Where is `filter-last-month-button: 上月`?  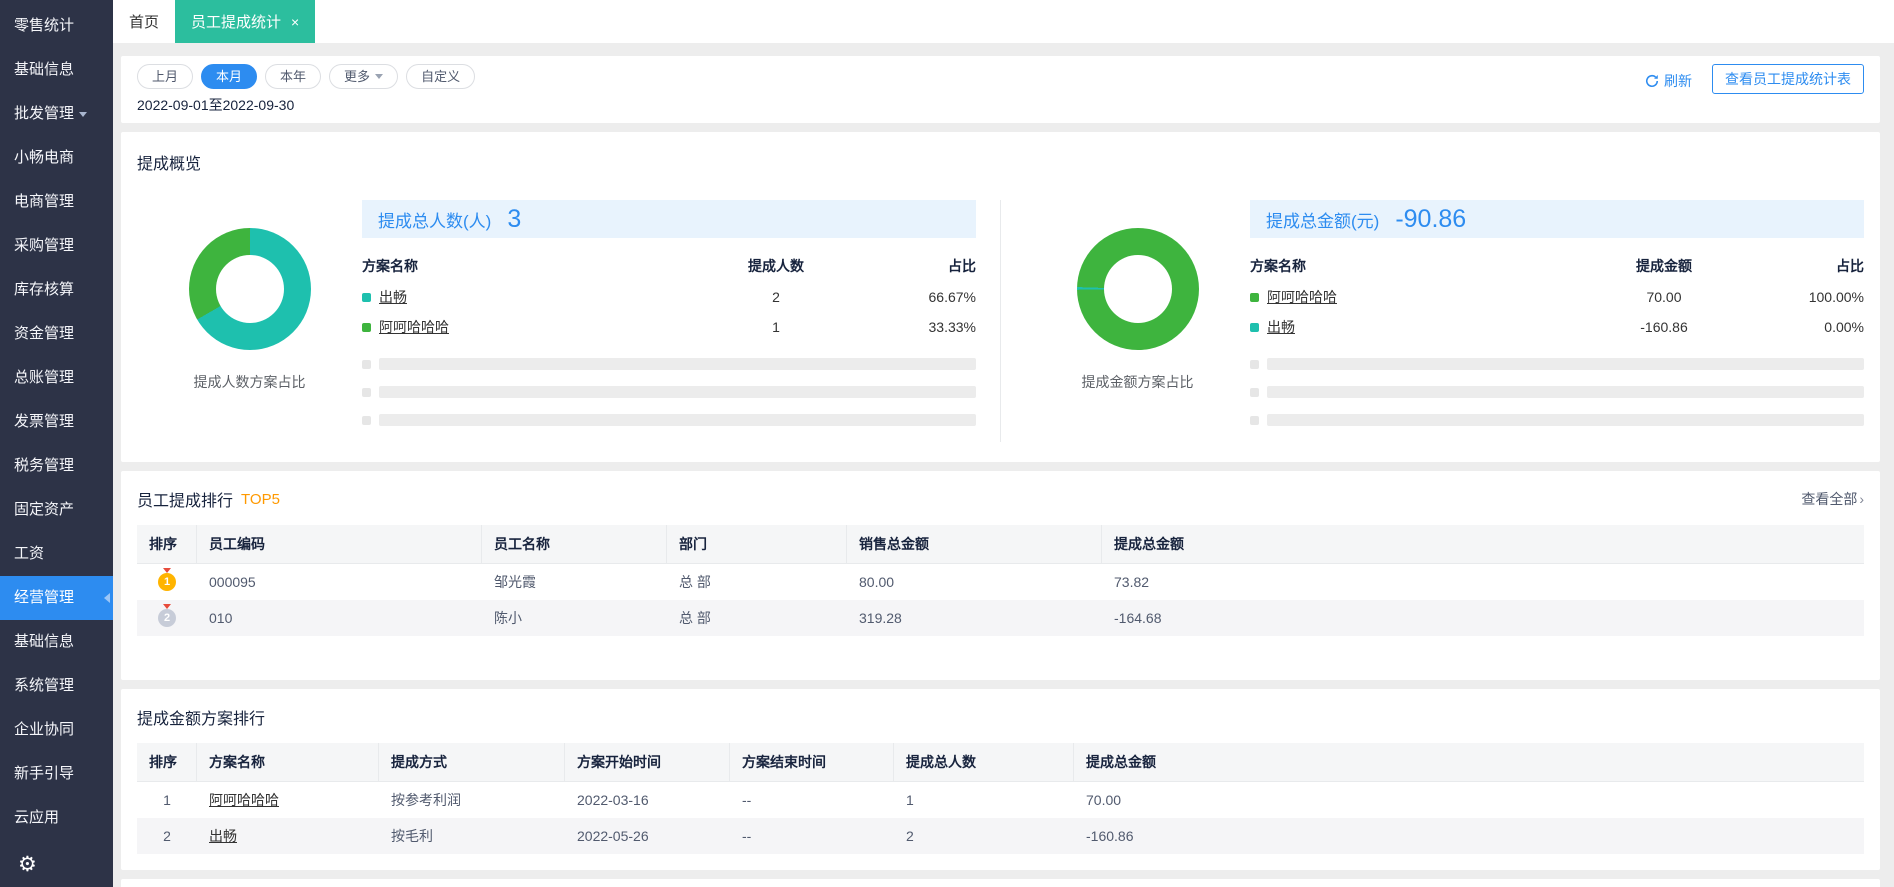 filter-last-month-button: 上月 is located at coordinates (165, 76).